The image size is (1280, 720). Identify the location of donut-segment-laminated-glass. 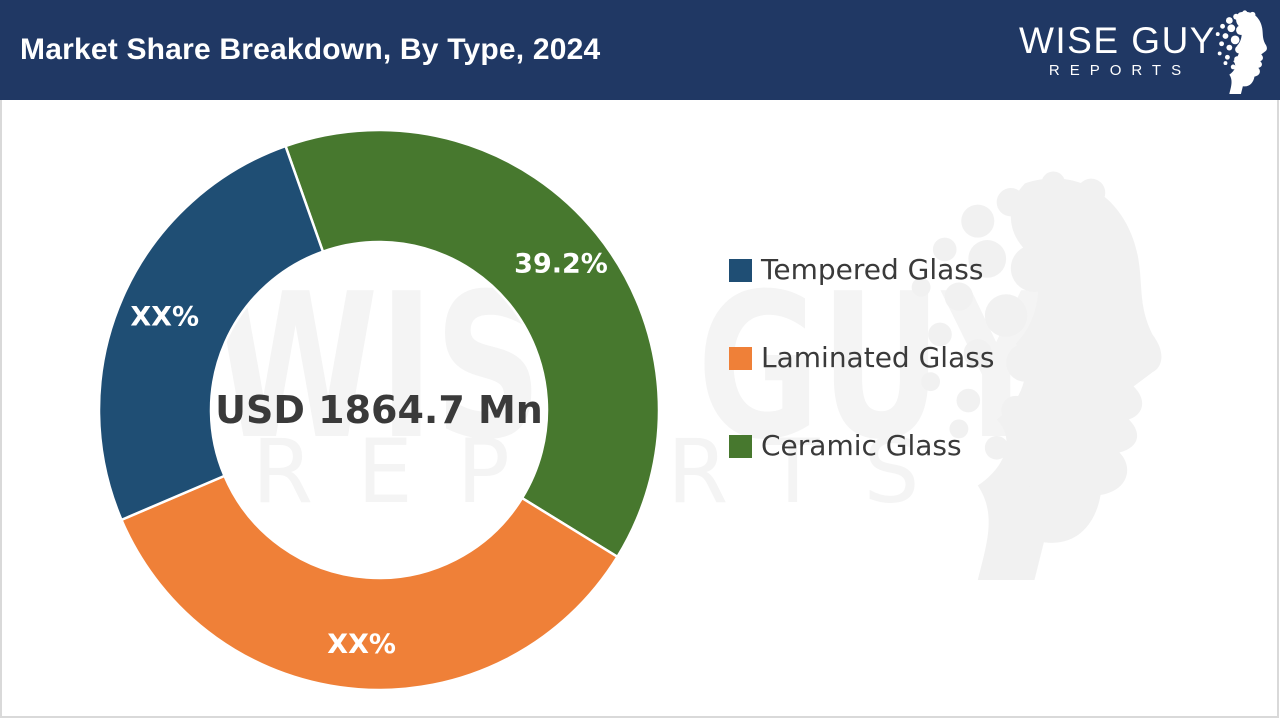
(369, 583).